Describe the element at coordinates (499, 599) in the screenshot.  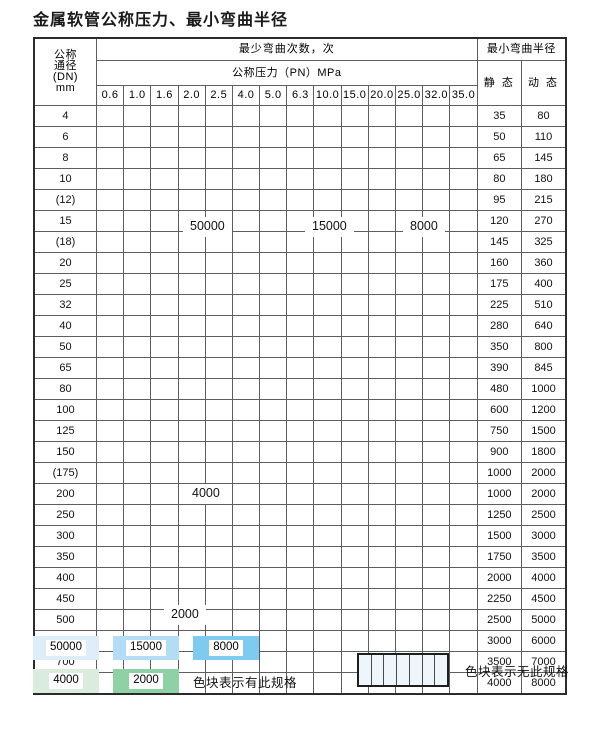
I see `cell-static-radius: 2250` at that location.